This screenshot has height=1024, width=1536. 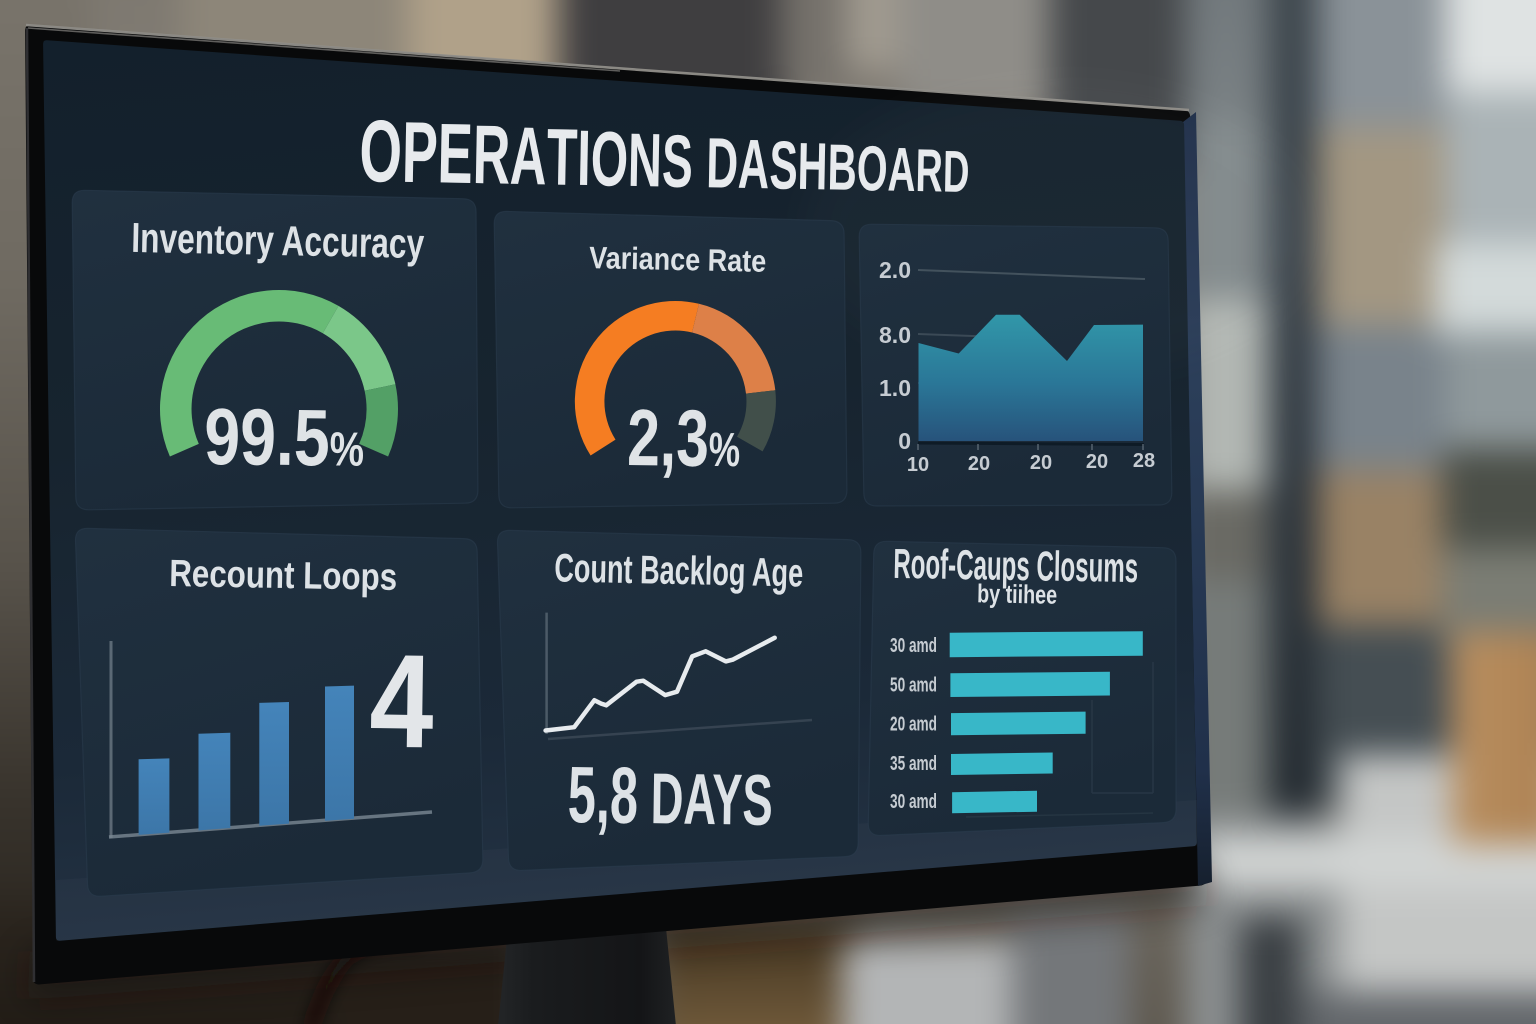 I want to click on svg-text: Variance Rate, so click(x=678, y=260).